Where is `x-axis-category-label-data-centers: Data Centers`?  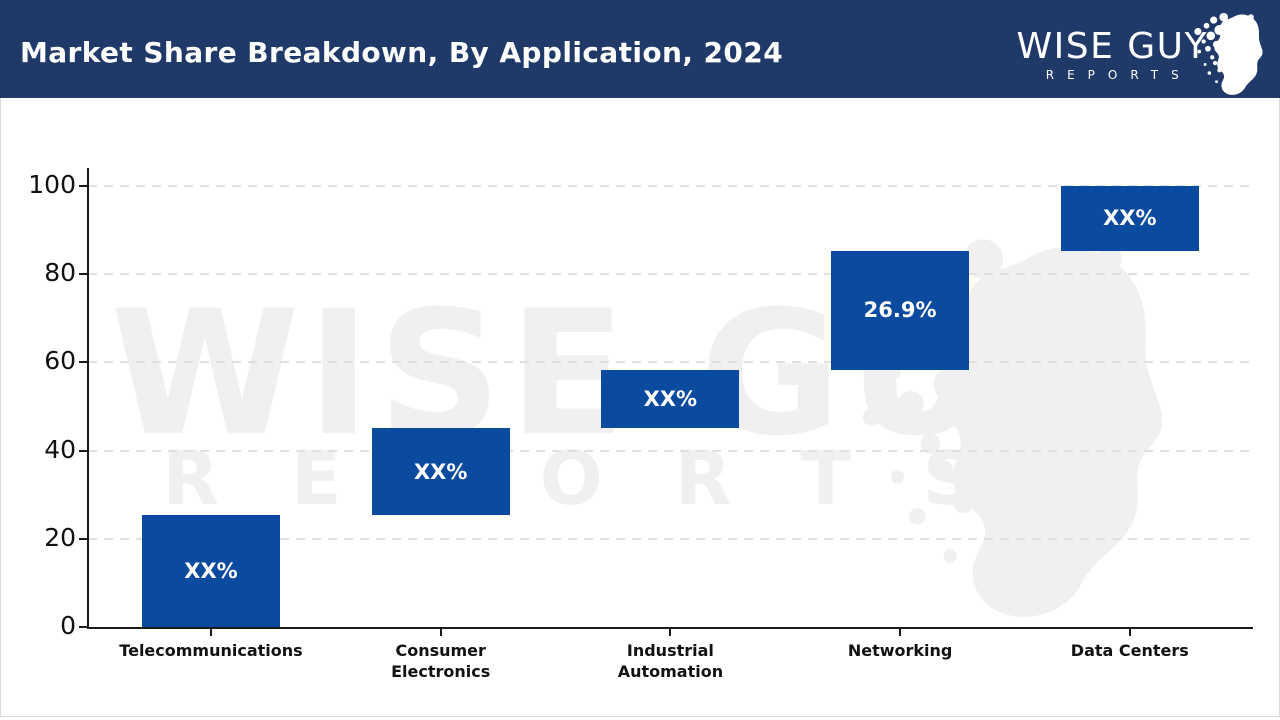 x-axis-category-label-data-centers: Data Centers is located at coordinates (1129, 650).